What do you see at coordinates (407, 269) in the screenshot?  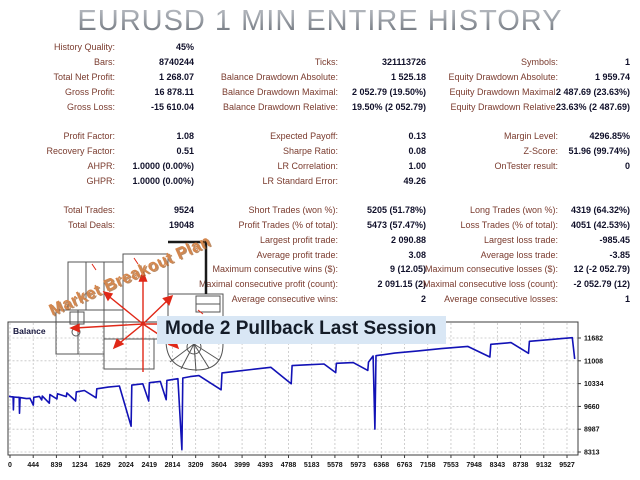 I see `stat-value: 9 (12.05)` at bounding box center [407, 269].